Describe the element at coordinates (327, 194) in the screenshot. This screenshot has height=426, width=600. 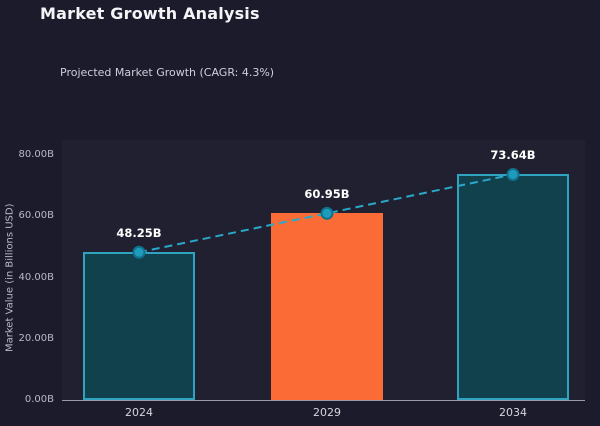
I see `value-label-2029: 60.95B` at that location.